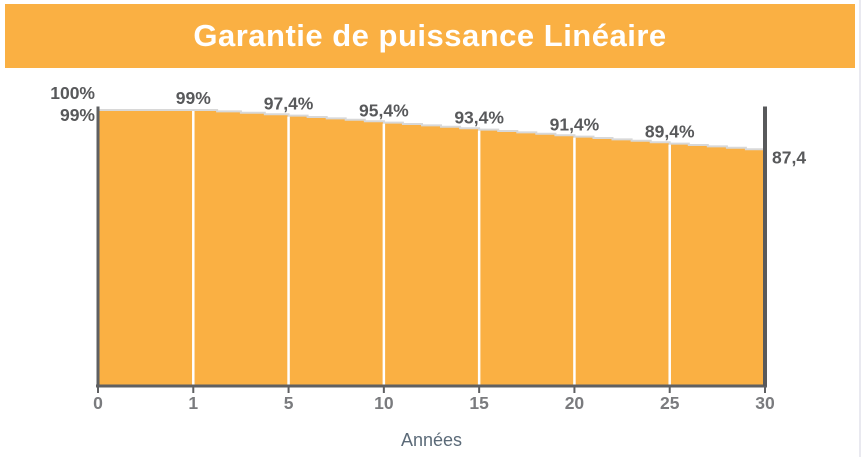 The height and width of the screenshot is (457, 861). Describe the element at coordinates (431, 440) in the screenshot. I see `x-axis-title: Années` at that location.